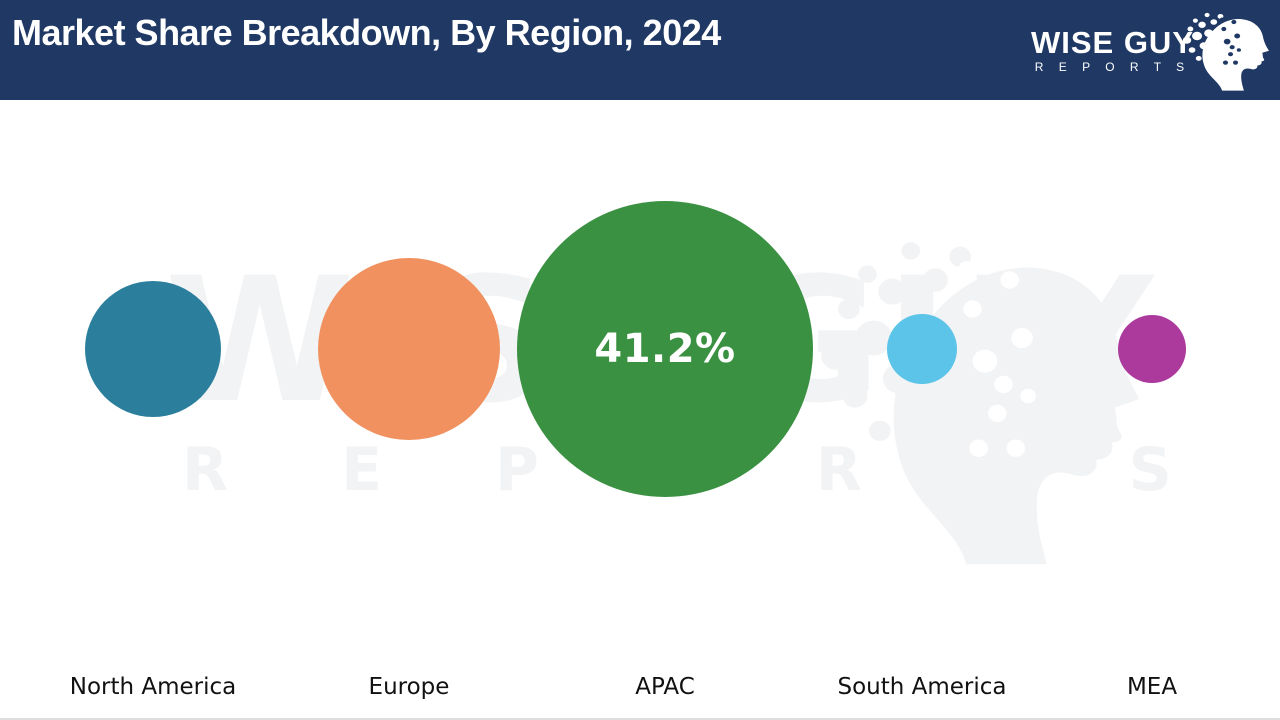 The height and width of the screenshot is (720, 1280). What do you see at coordinates (1112, 67) in the screenshot?
I see `logo-subtitle: R E P O R T S` at bounding box center [1112, 67].